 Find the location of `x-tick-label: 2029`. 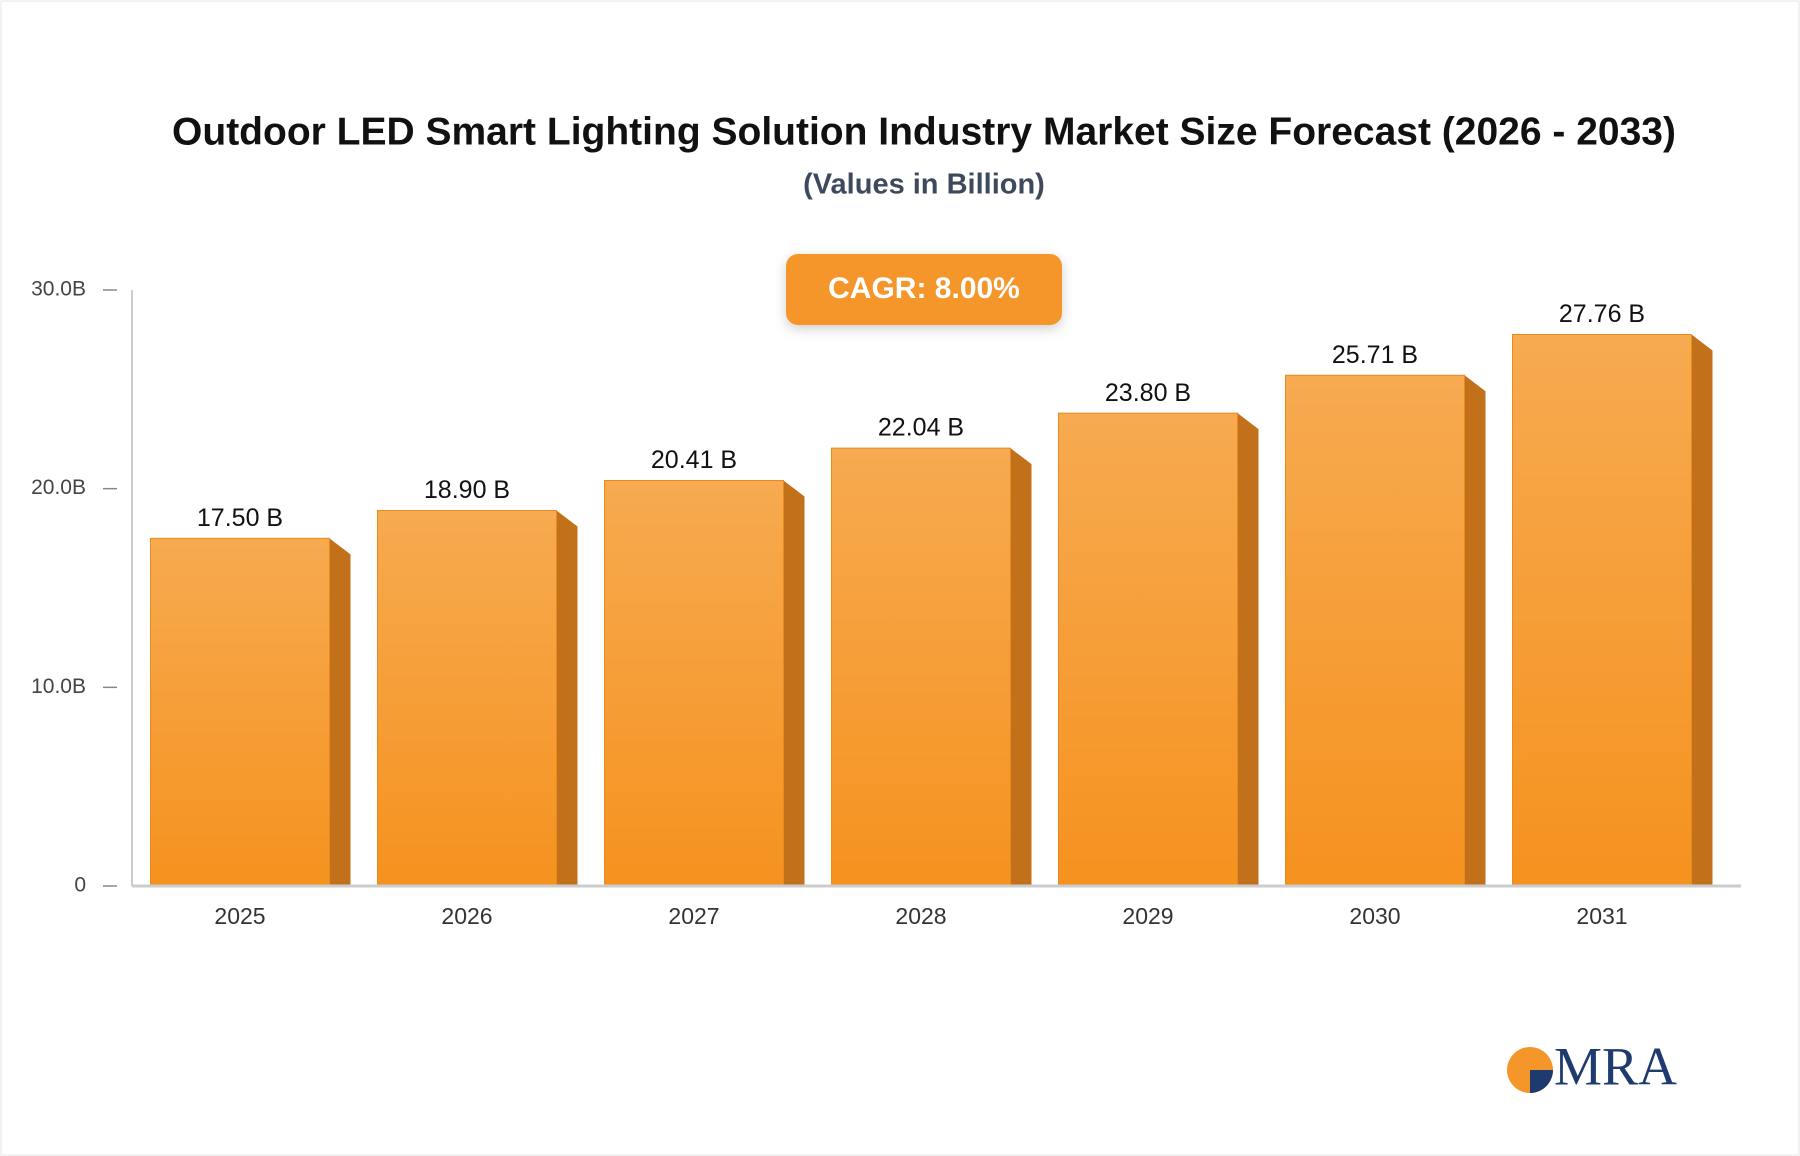

x-tick-label: 2029 is located at coordinates (1147, 916).